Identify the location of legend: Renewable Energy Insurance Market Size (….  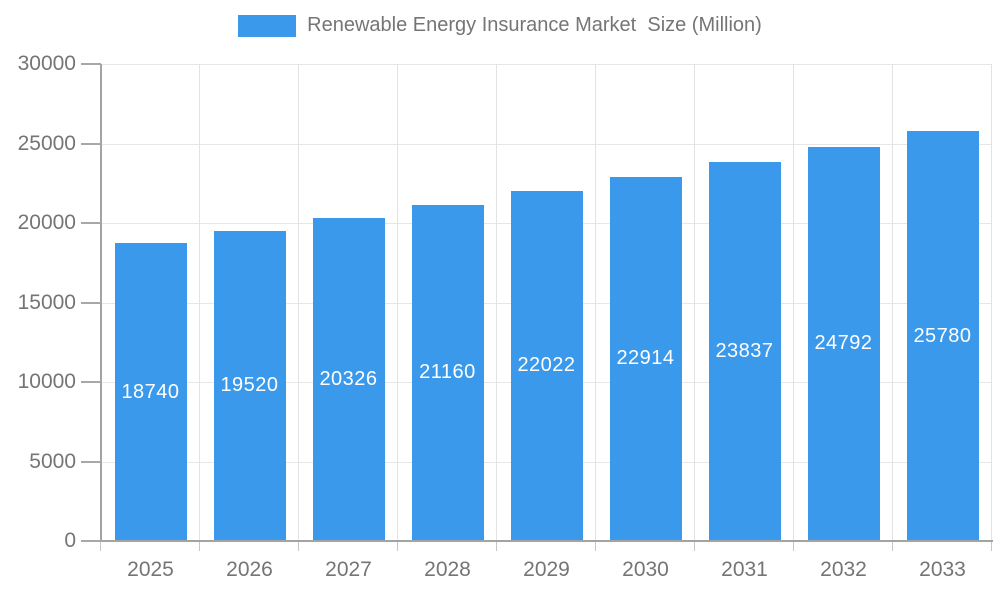
(500, 25).